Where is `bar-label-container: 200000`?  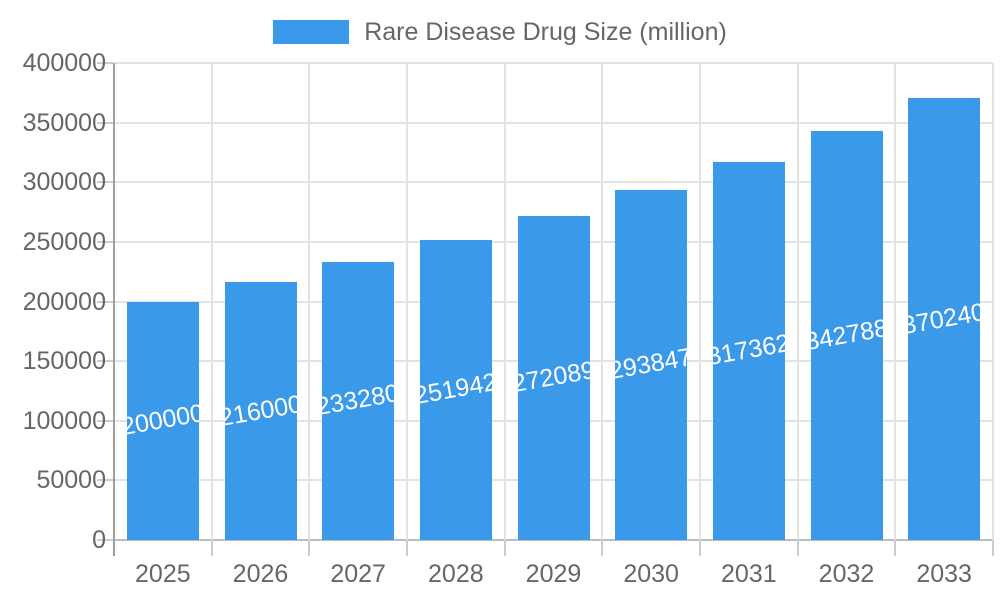
bar-label-container: 200000 is located at coordinates (163, 421).